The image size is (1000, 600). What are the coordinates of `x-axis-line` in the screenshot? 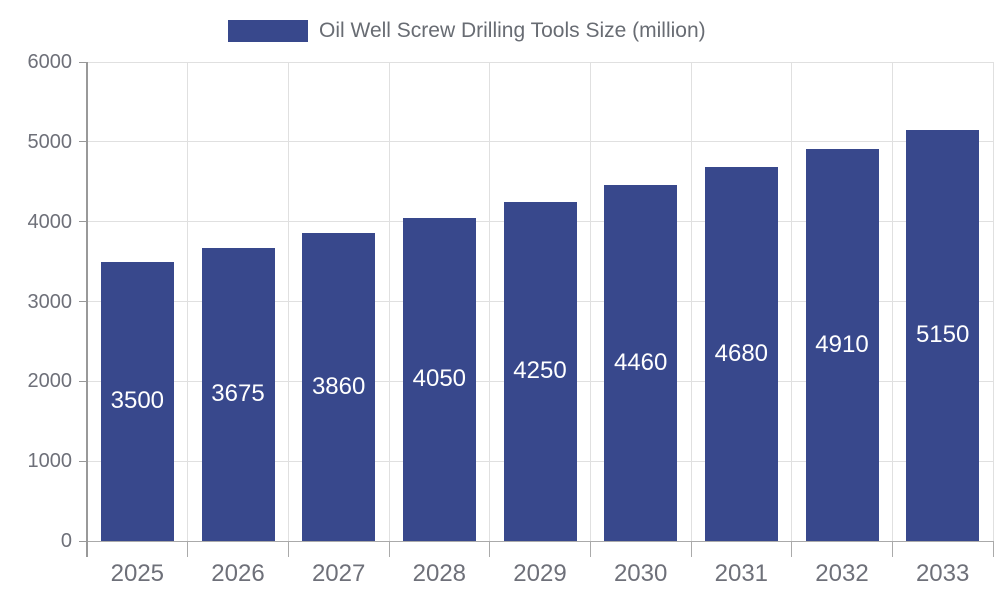 It's located at (540, 541).